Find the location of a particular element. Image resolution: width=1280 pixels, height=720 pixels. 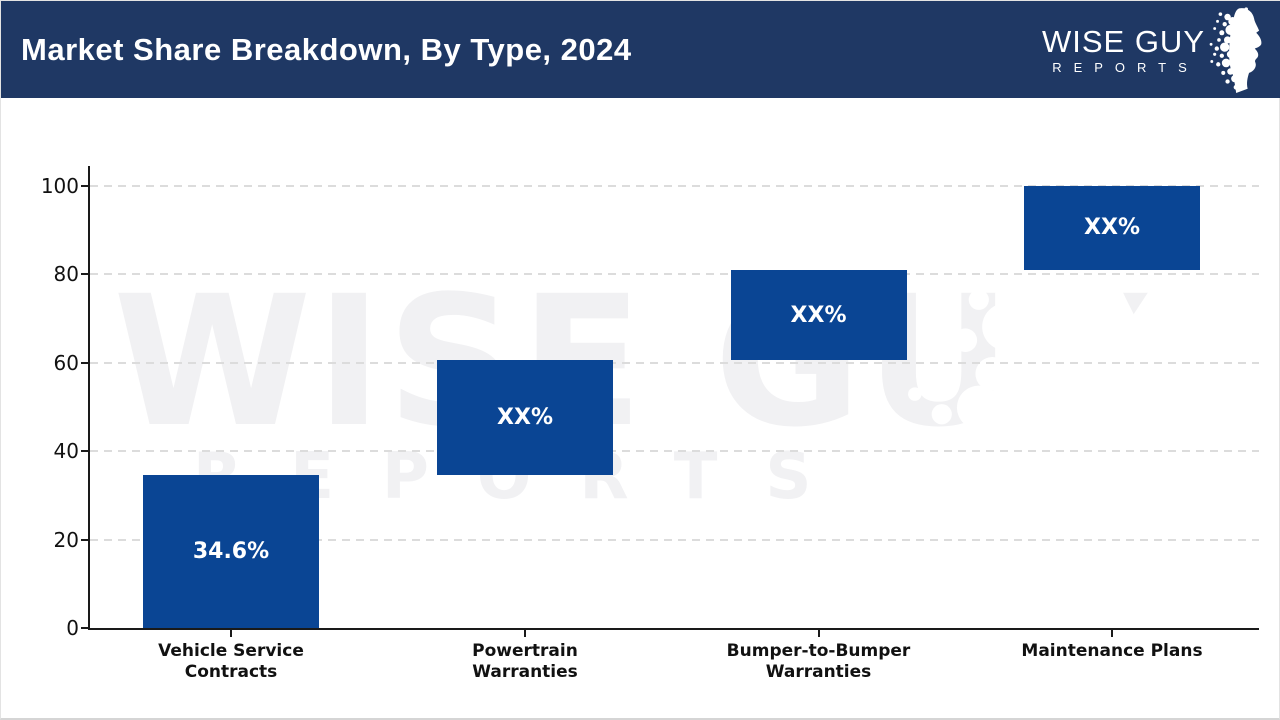

x-axis-line is located at coordinates (673, 629).